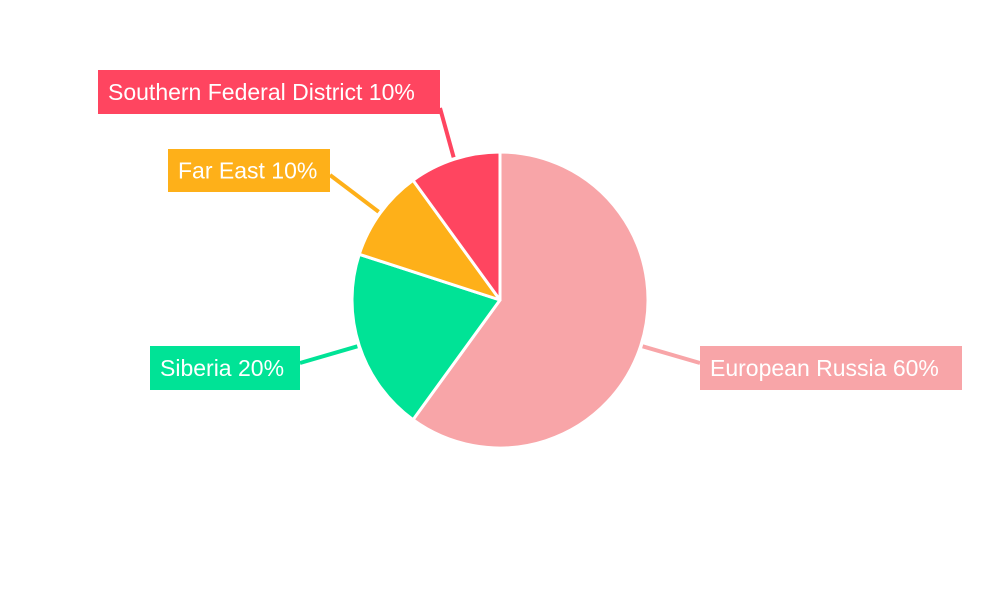  I want to click on slice-label-southern-federal-district-text: Southern Federal District 10%, so click(261, 92).